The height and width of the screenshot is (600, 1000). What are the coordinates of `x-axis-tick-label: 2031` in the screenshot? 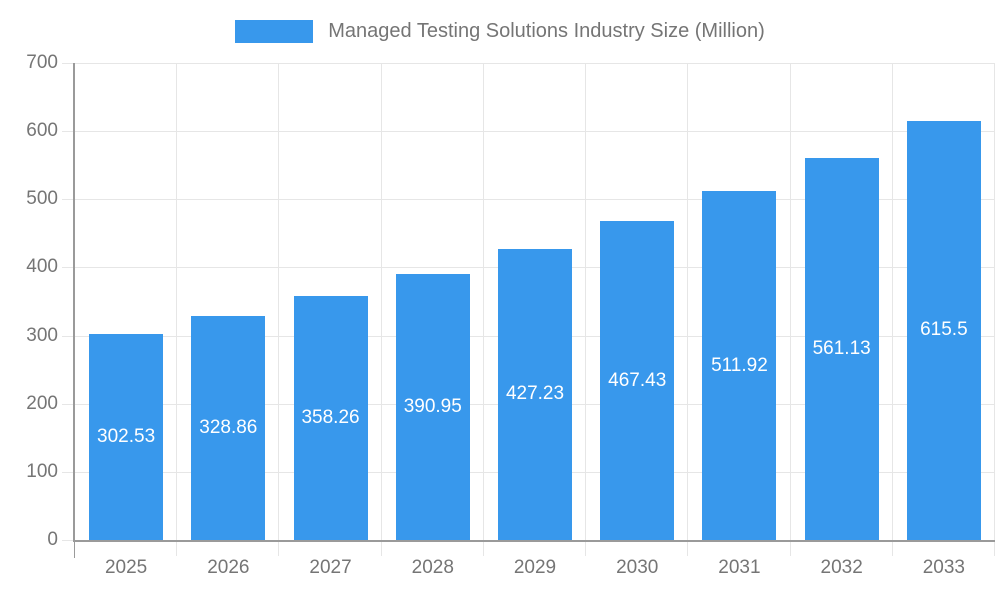 It's located at (739, 567).